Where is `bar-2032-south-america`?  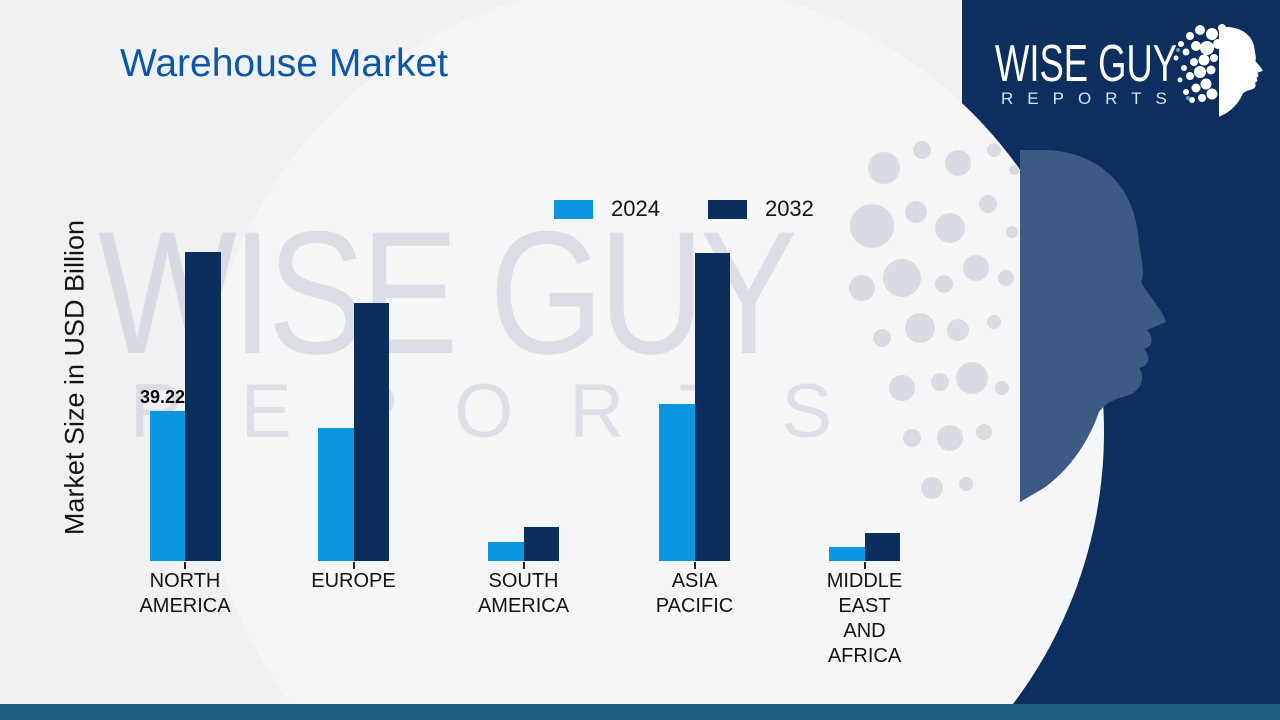
bar-2032-south-america is located at coordinates (541, 543).